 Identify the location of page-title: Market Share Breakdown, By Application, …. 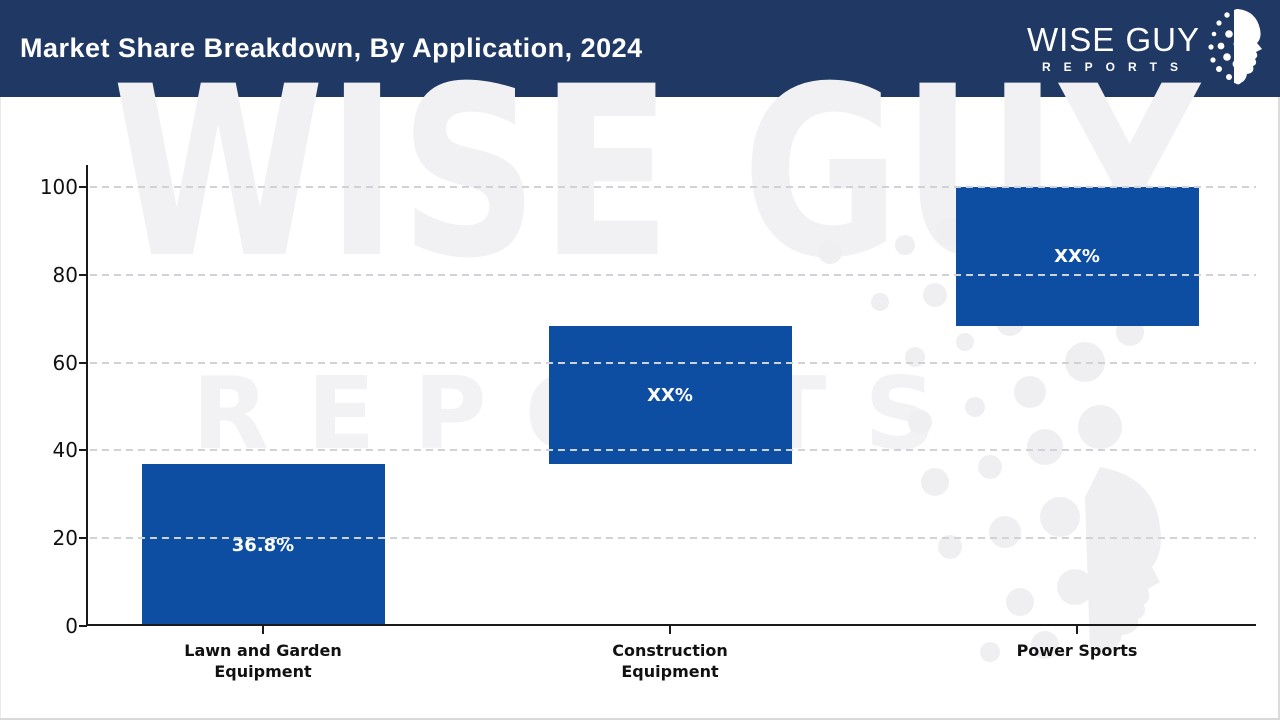
(331, 48).